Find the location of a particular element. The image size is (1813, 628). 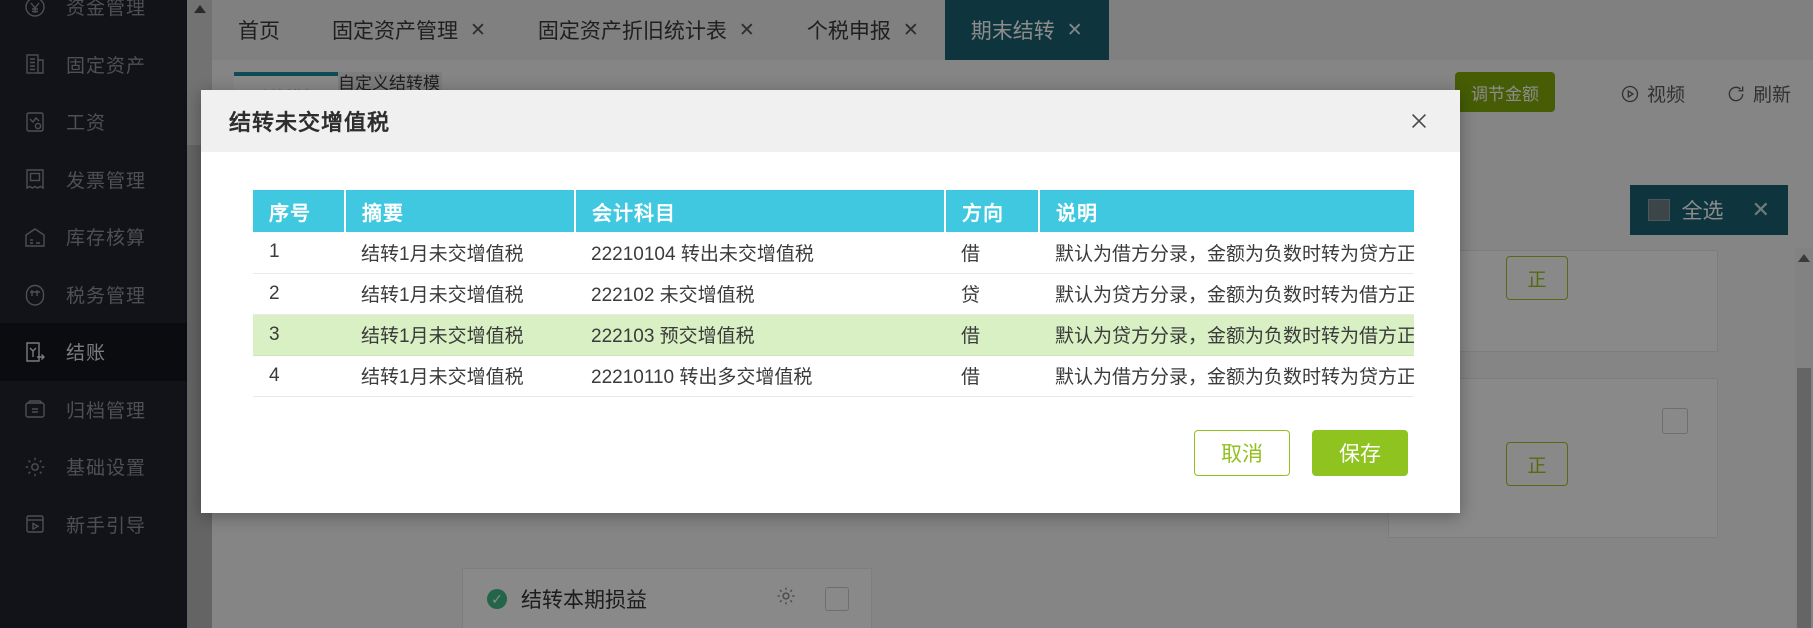

cell-序号: 1 is located at coordinates (299, 253).